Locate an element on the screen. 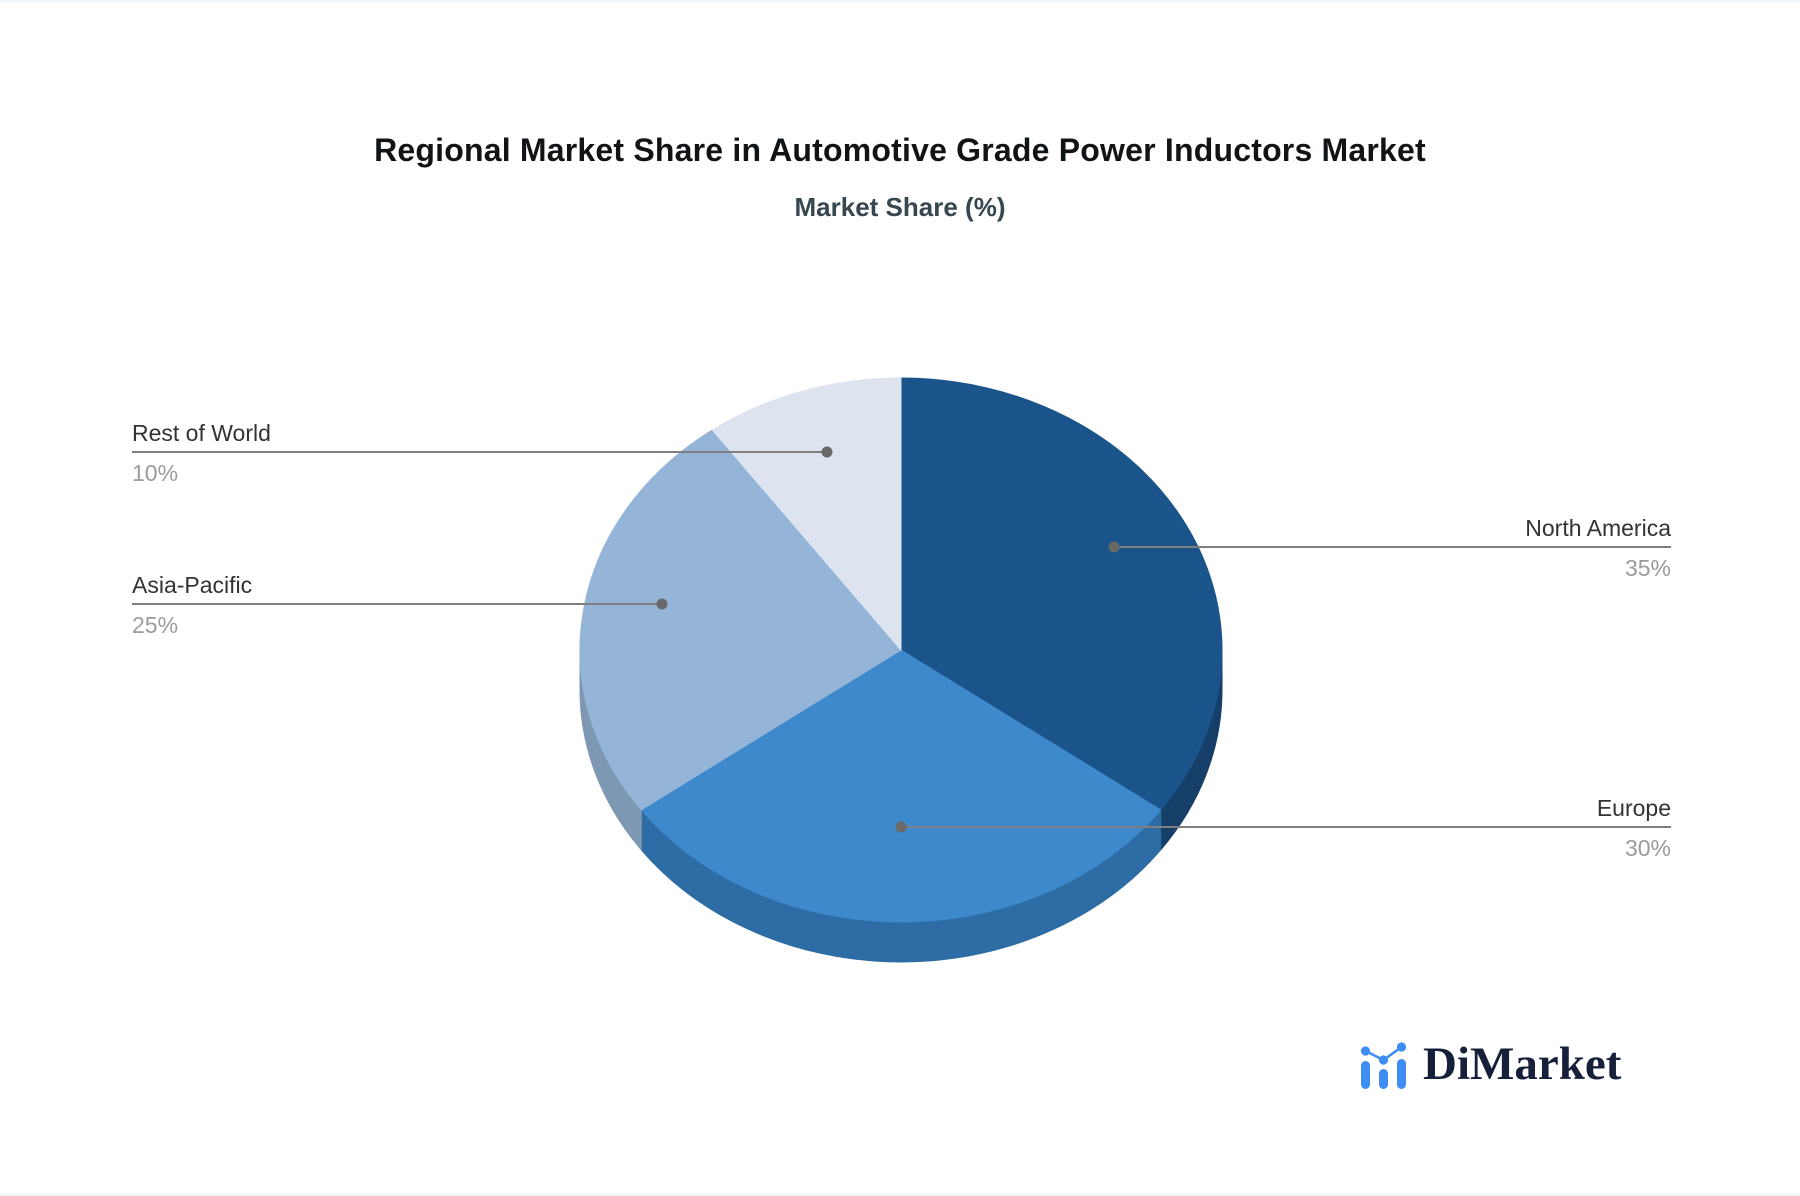 Image resolution: width=1800 pixels, height=1196 pixels. callout-rest-of-world: Rest of World 10% is located at coordinates (201, 453).